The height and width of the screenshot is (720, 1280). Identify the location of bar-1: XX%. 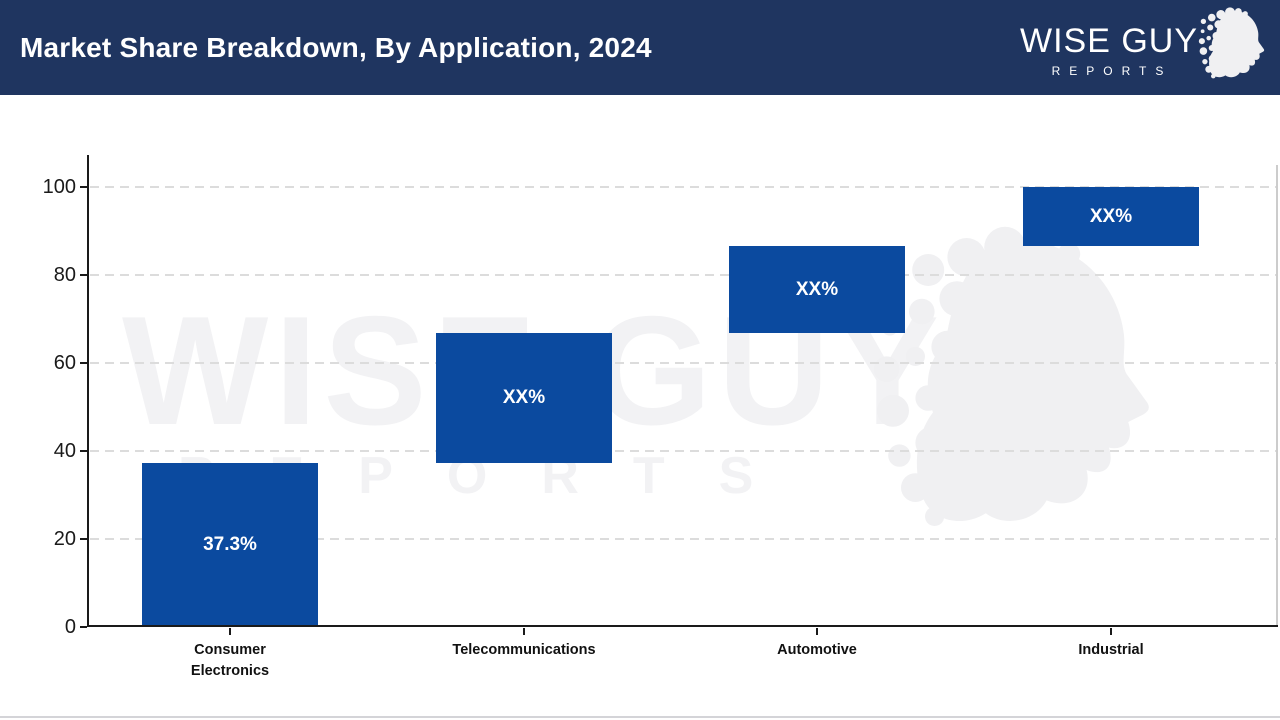
(524, 398).